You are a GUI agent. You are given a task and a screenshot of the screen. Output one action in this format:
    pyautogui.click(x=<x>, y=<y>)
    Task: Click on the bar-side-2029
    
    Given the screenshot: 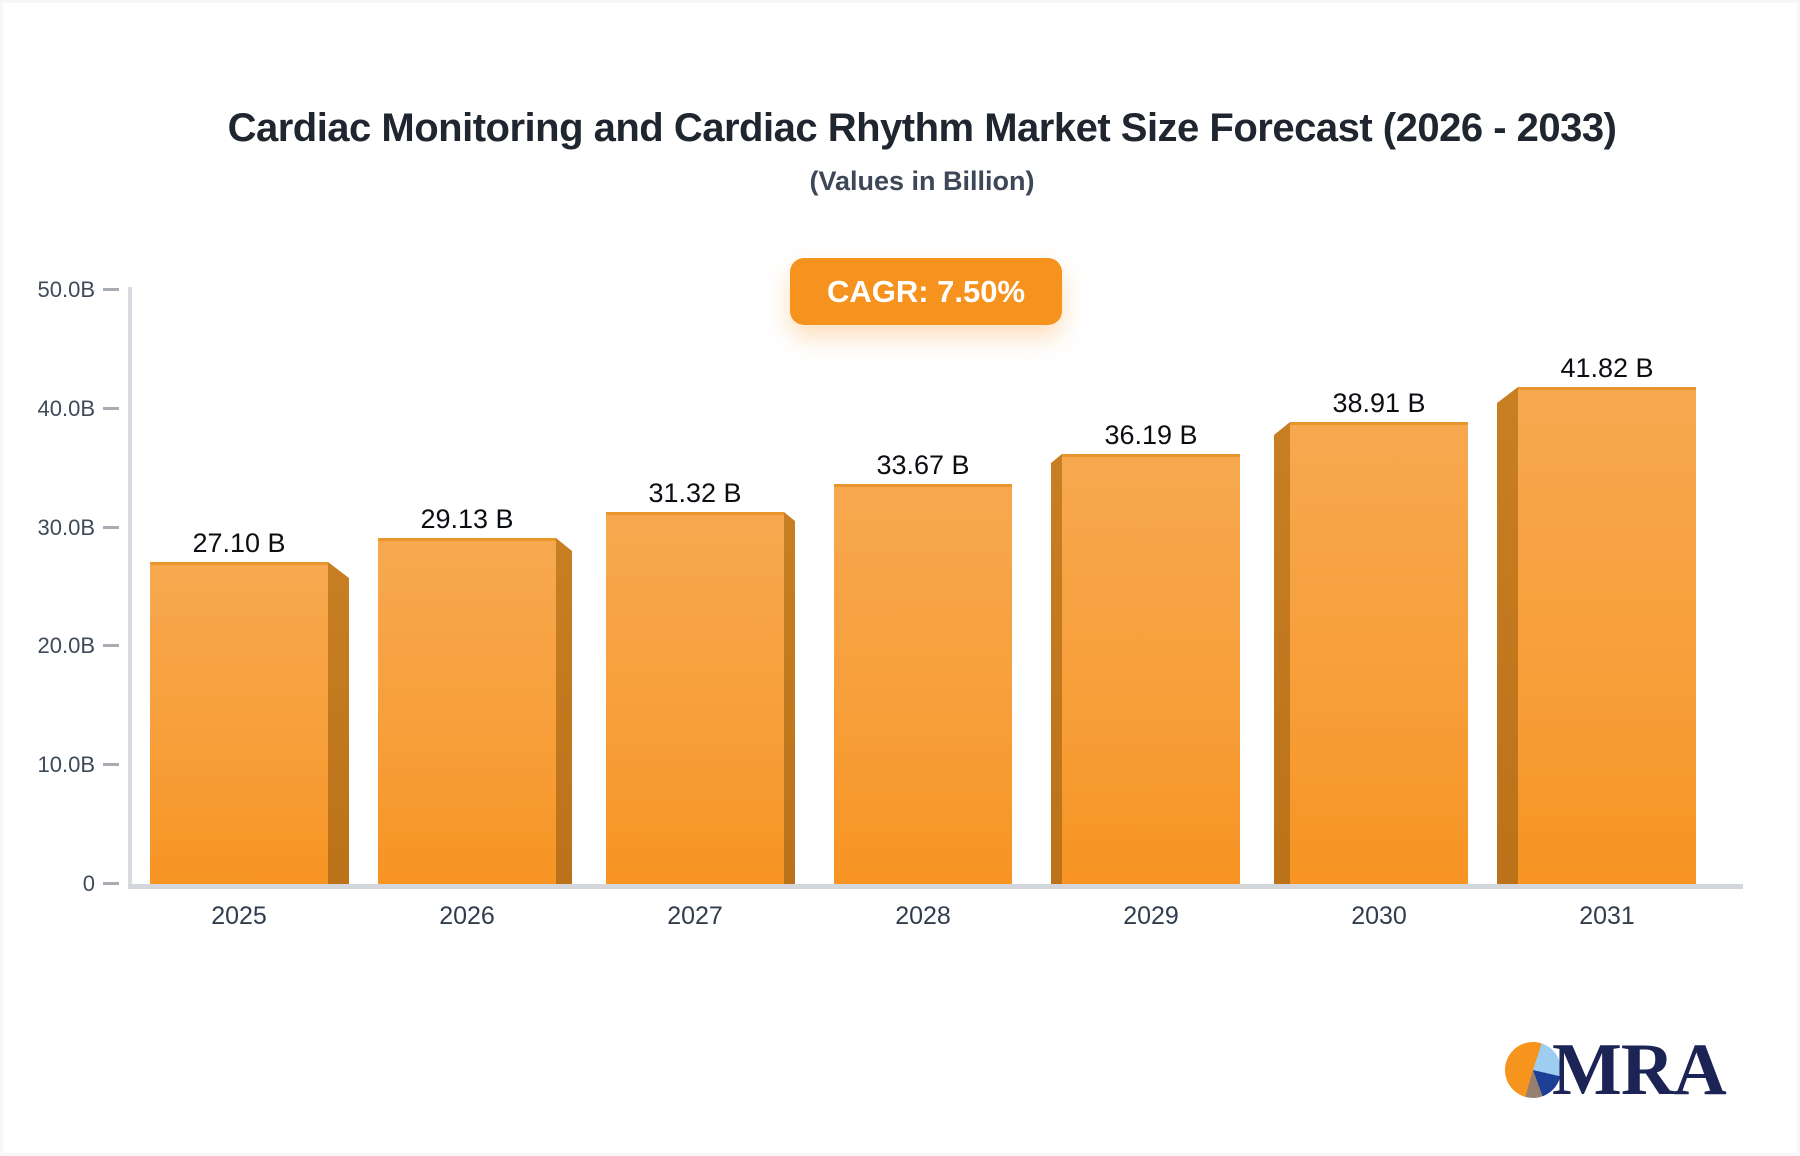 What is the action you would take?
    pyautogui.click(x=1056, y=669)
    